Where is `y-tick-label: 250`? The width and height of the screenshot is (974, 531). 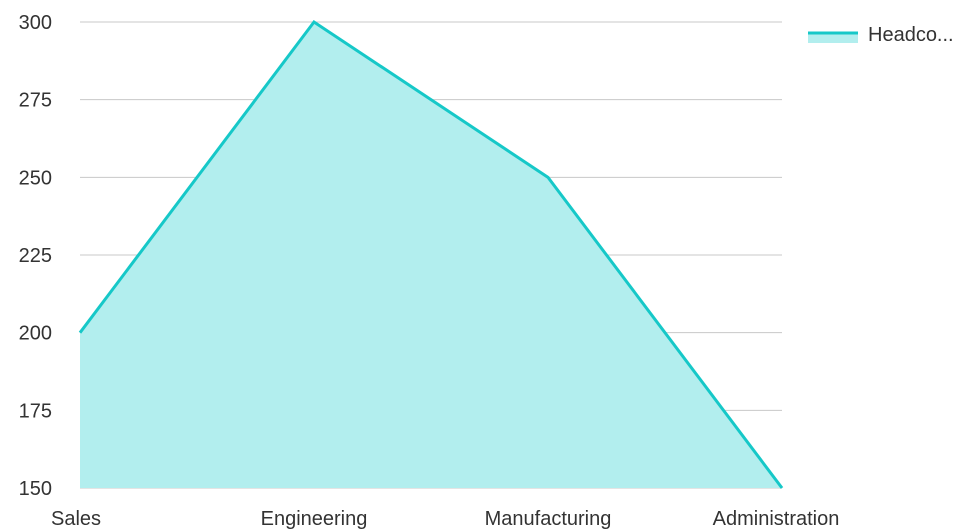
y-tick-label: 250 is located at coordinates (35, 178).